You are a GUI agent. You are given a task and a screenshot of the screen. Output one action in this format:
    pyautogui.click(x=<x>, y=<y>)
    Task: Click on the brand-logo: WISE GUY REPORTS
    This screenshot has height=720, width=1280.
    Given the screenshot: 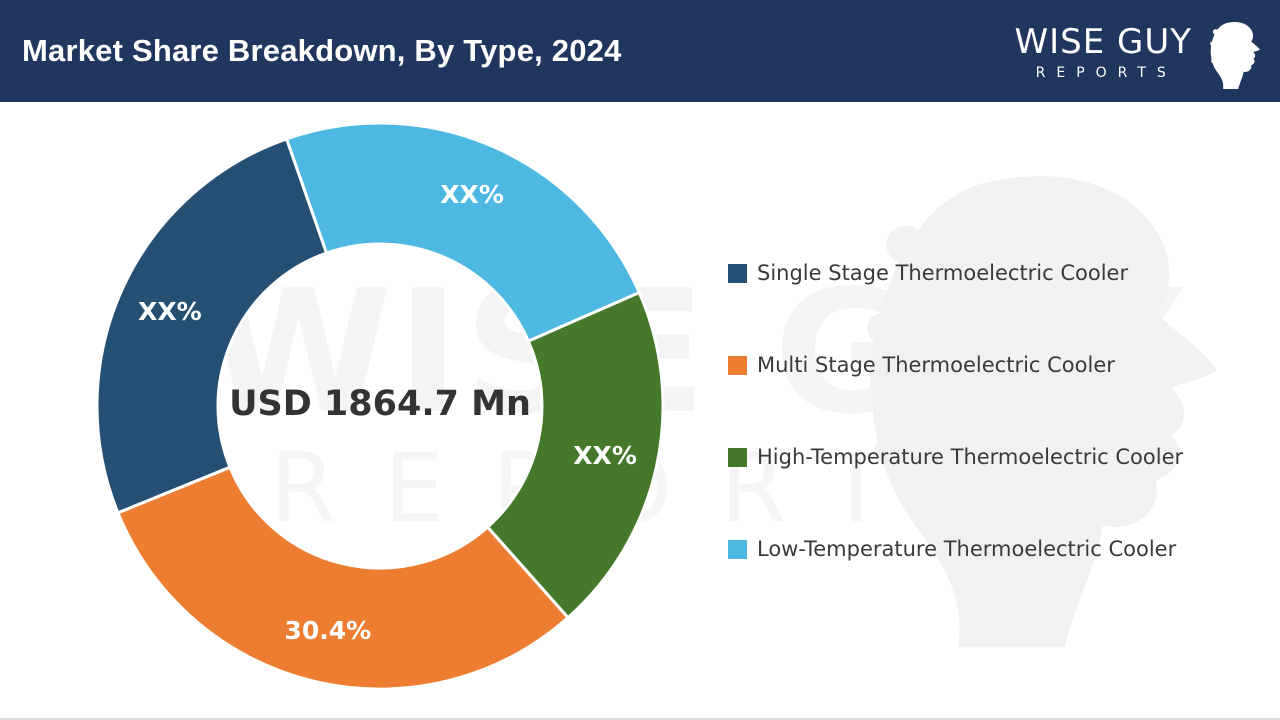 What is the action you would take?
    pyautogui.click(x=1137, y=54)
    